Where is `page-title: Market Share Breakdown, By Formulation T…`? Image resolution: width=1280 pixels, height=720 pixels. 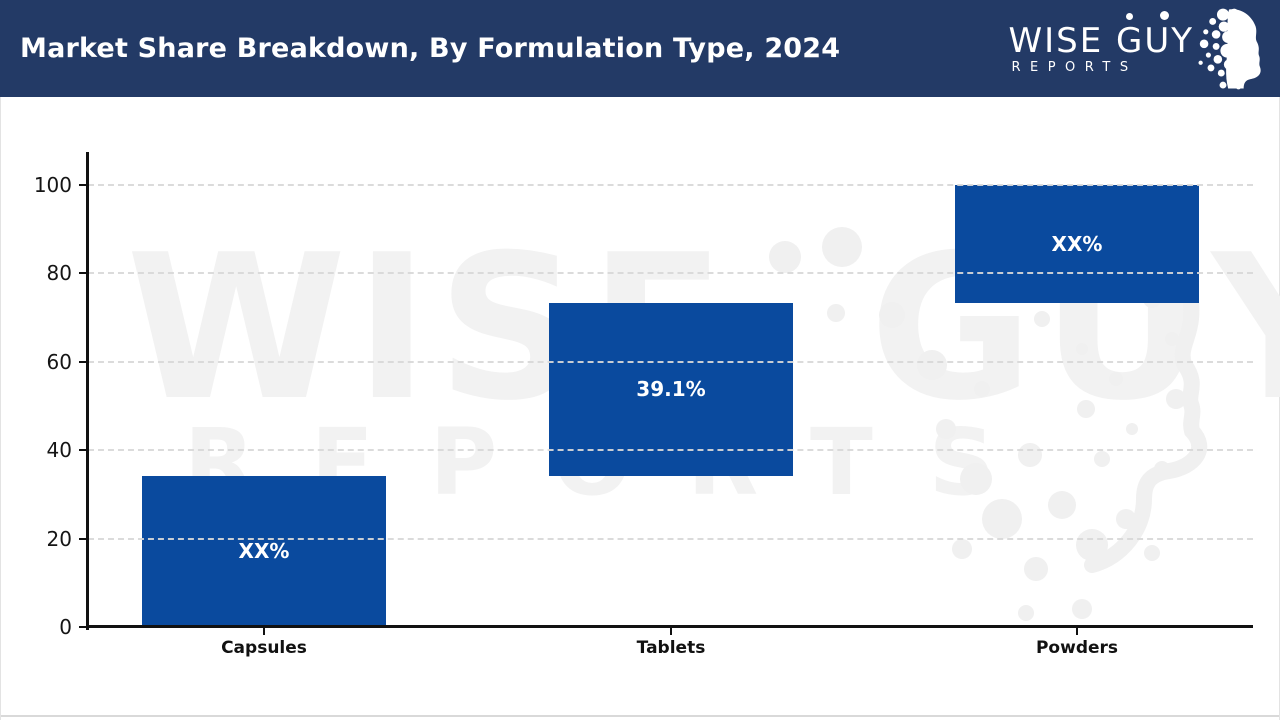
page-title: Market Share Breakdown, By Formulation T… is located at coordinates (430, 48).